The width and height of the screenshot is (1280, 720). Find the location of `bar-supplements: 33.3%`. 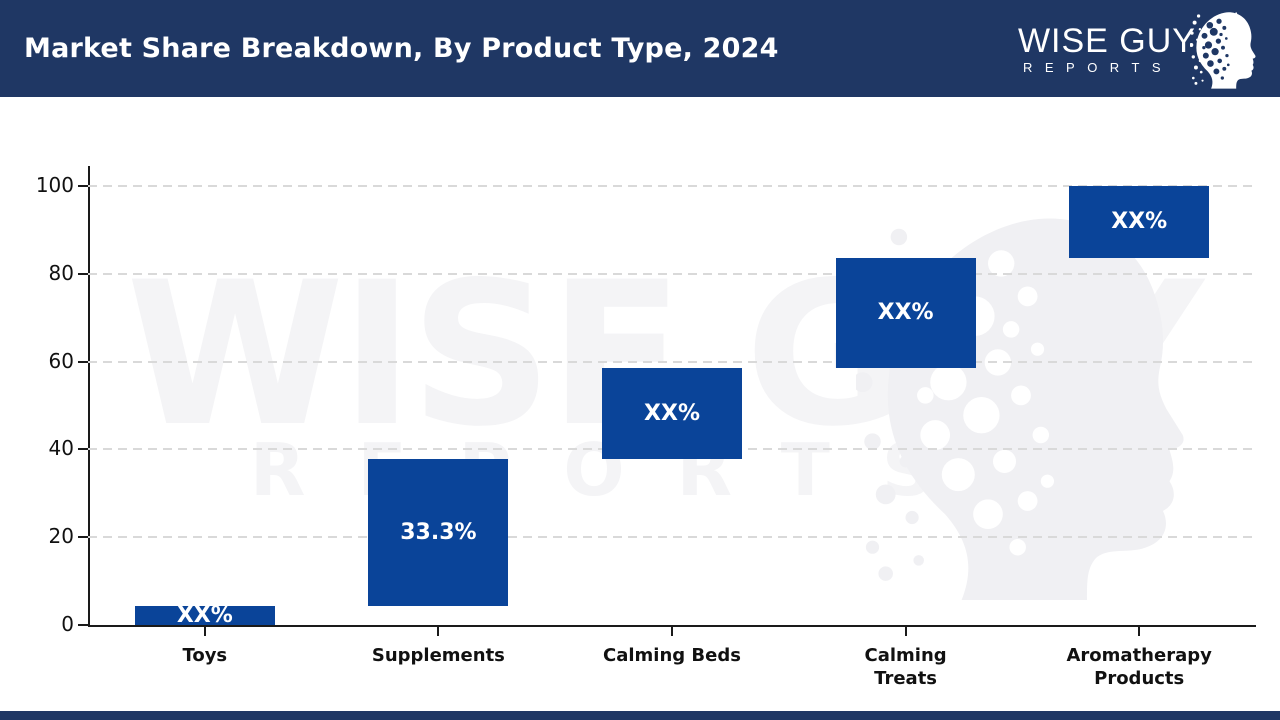

bar-supplements: 33.3% is located at coordinates (438, 532).